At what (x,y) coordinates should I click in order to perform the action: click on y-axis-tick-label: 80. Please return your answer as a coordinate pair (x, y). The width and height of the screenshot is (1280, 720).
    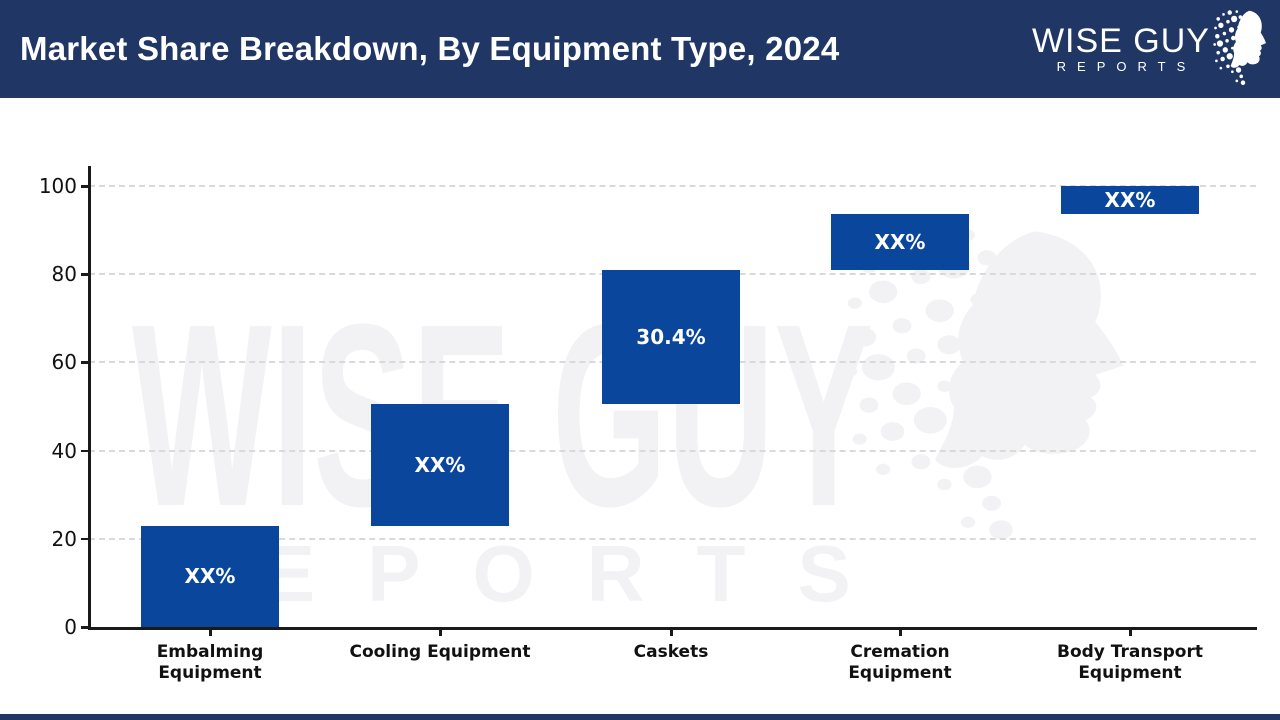
    Looking at the image, I should click on (64, 274).